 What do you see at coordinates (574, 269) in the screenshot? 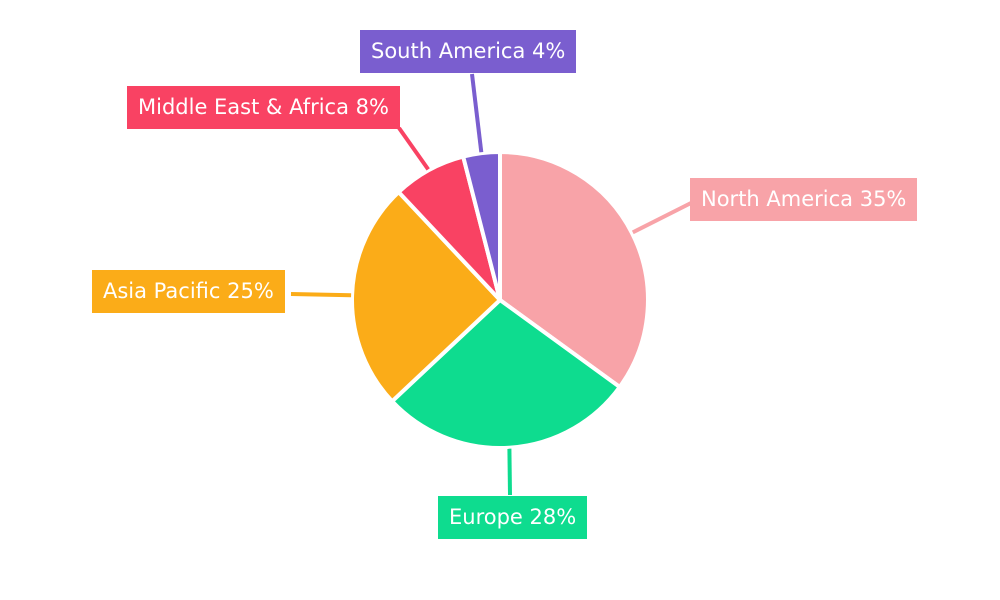
I see `pie-slice-north-america` at bounding box center [574, 269].